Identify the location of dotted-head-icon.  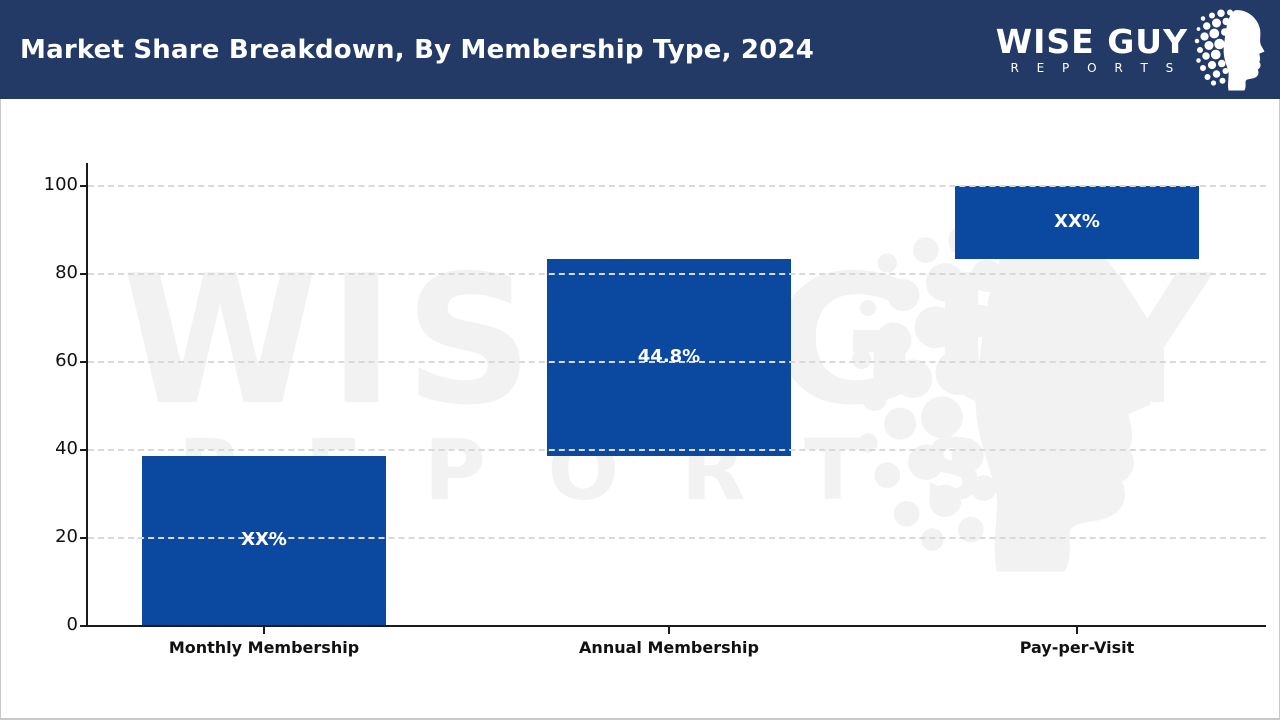
(1229, 50).